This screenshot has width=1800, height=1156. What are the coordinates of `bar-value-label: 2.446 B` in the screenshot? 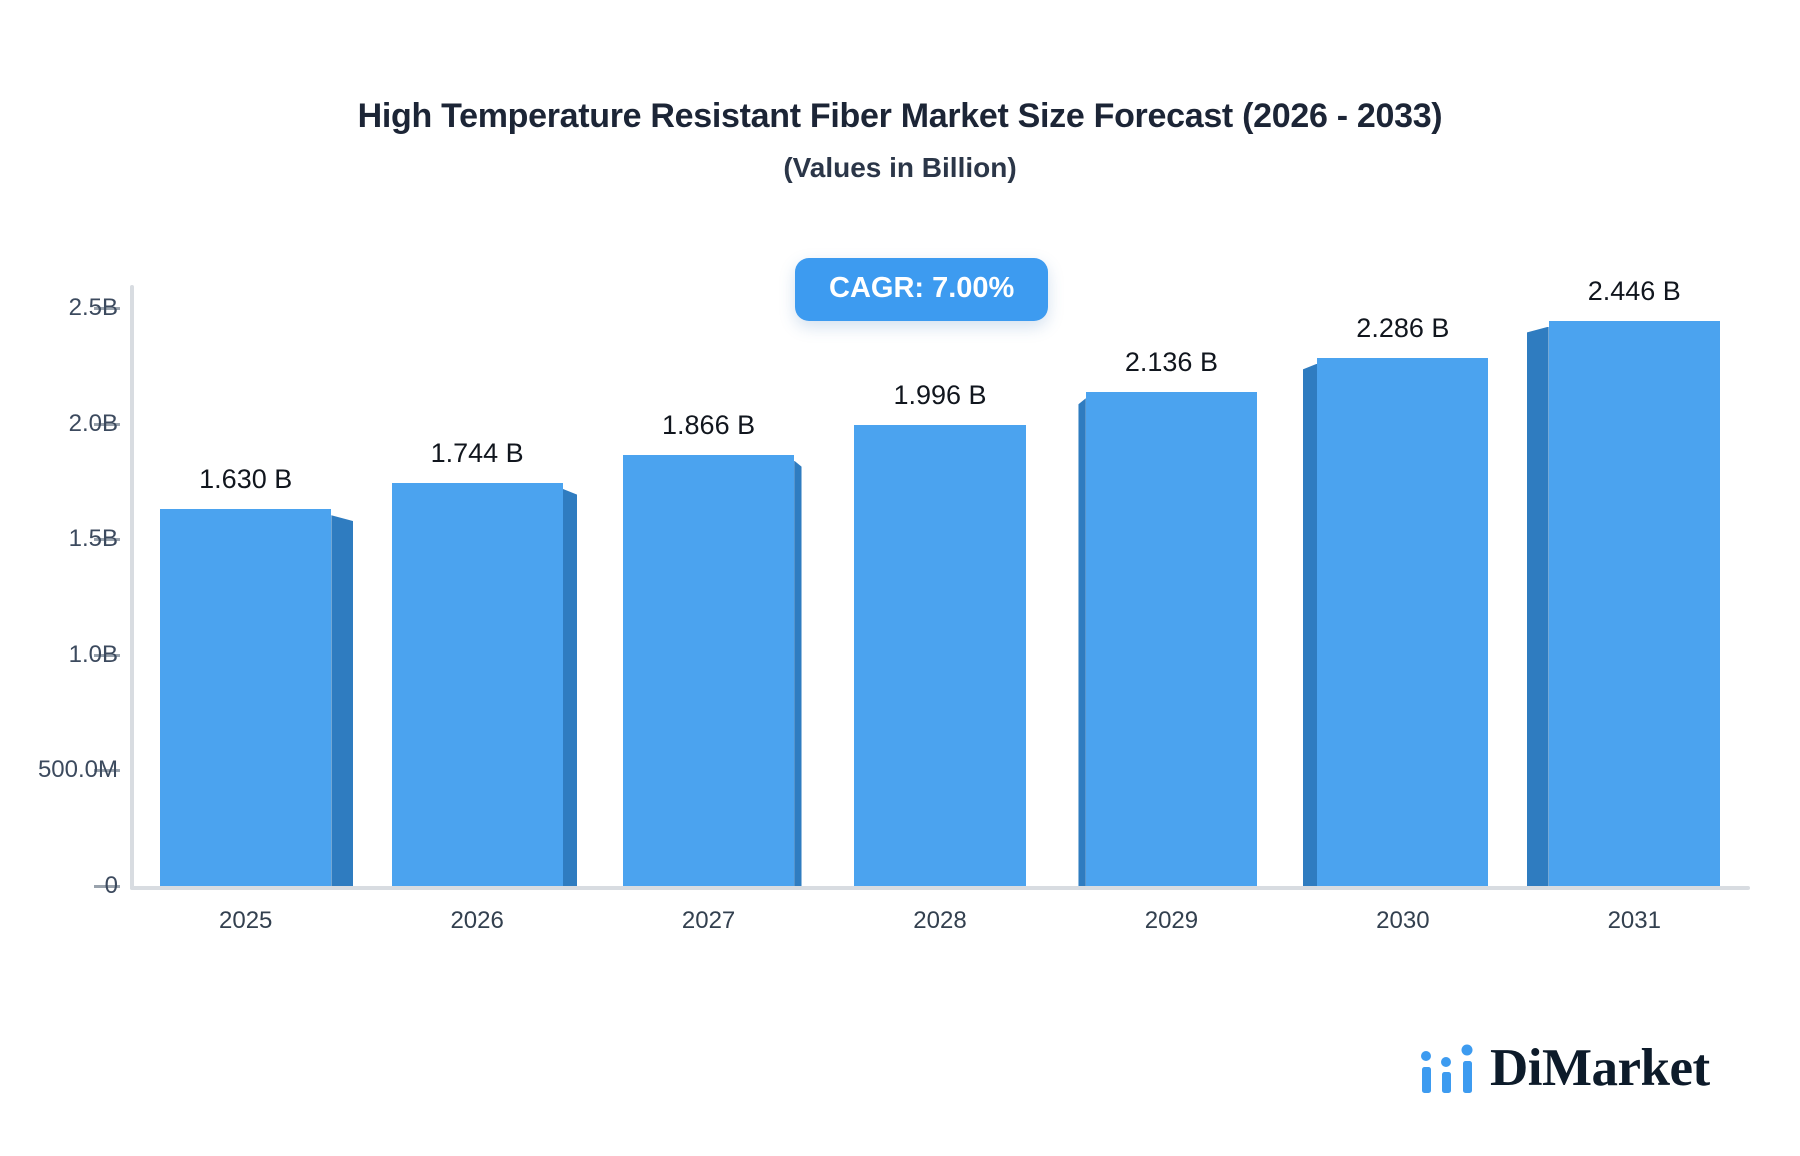 It's located at (1634, 290).